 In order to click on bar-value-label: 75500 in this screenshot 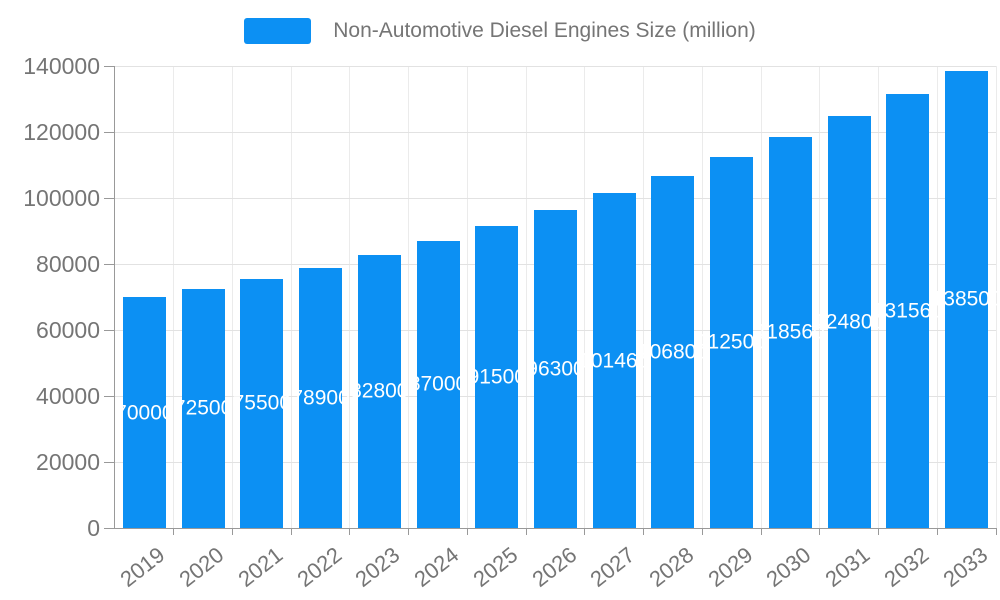, I will do `click(262, 403)`.